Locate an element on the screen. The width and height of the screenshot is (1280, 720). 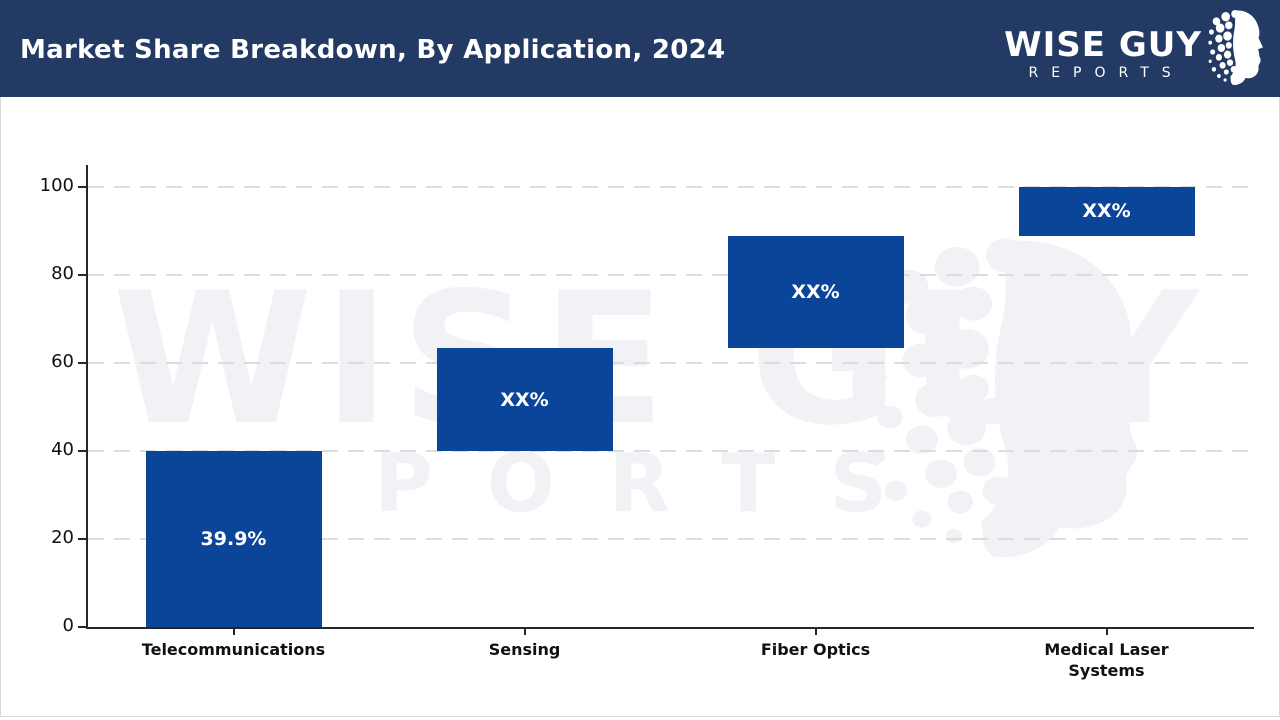
bar-value-label-sensing: XX% is located at coordinates (524, 399).